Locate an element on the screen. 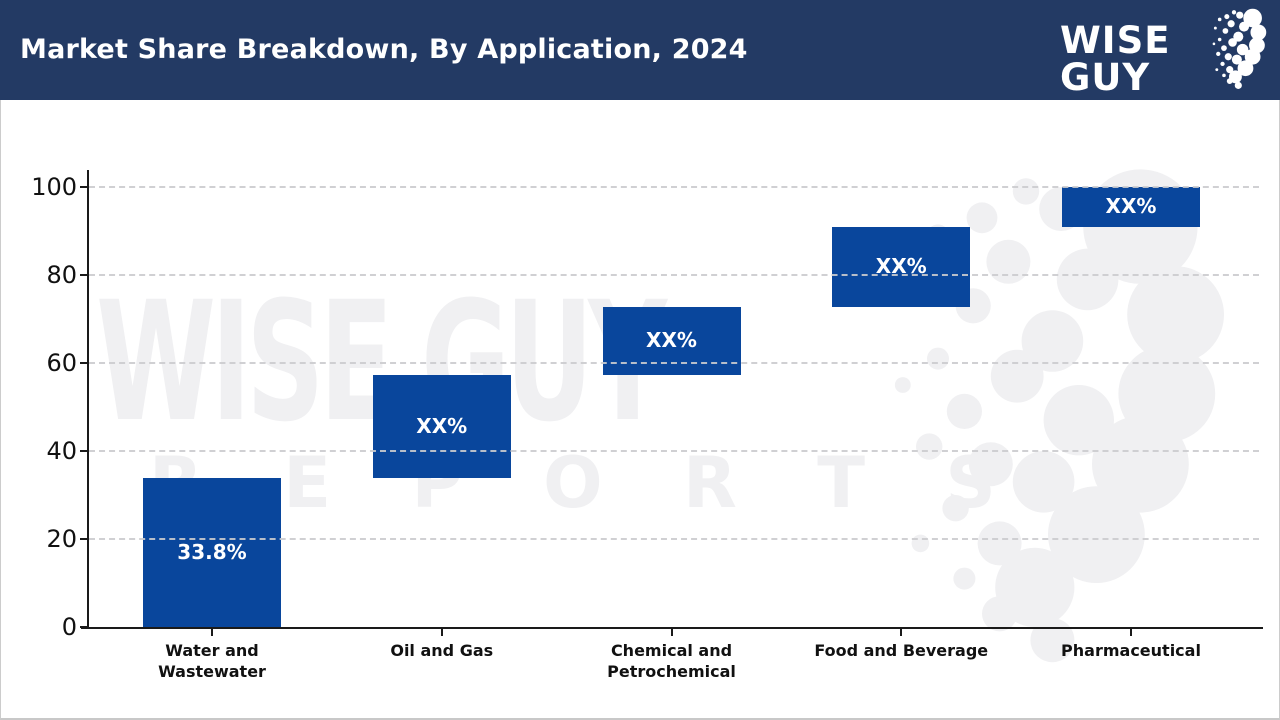  y-axis-line is located at coordinates (88, 399).